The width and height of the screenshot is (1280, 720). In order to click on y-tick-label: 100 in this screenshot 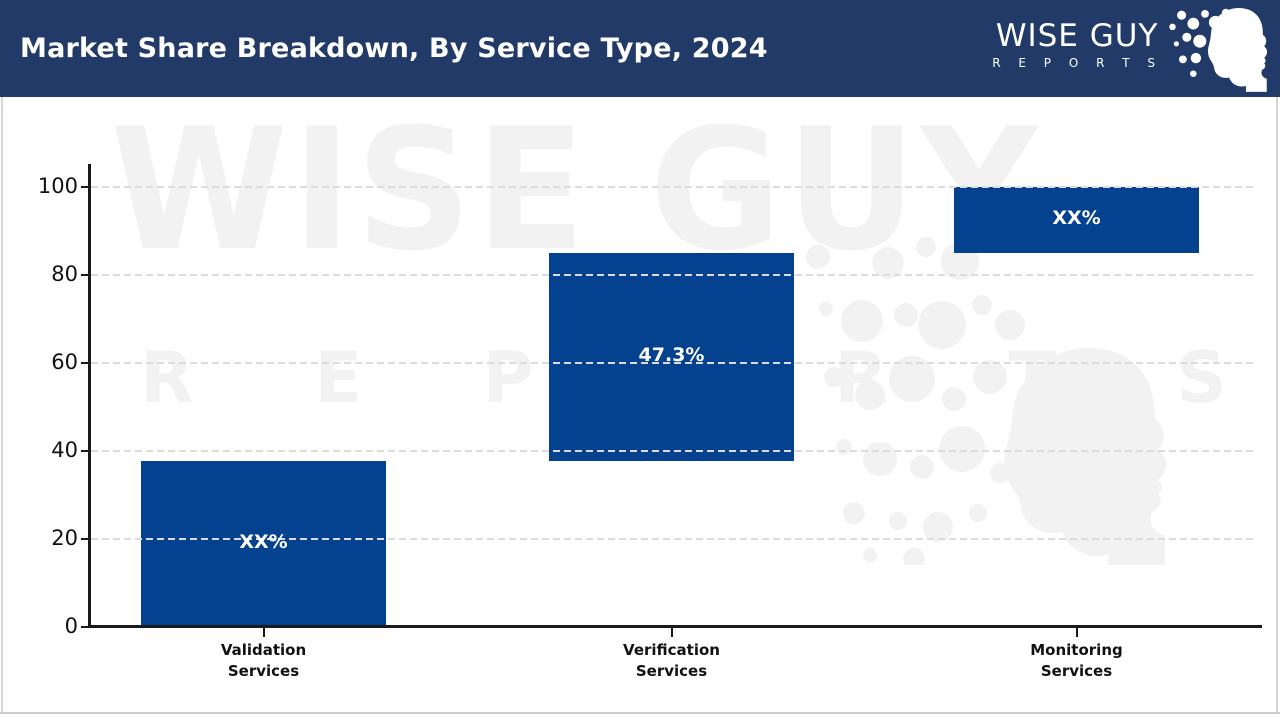, I will do `click(57, 186)`.